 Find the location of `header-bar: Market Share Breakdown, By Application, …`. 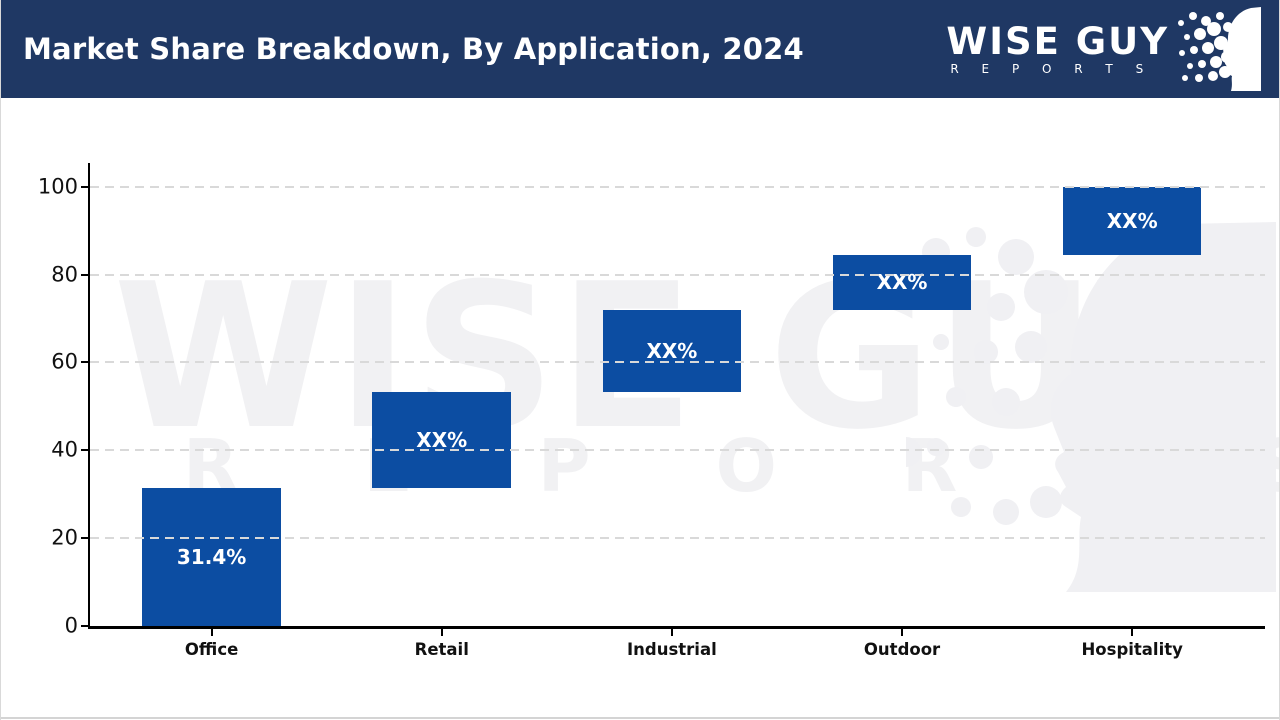

header-bar: Market Share Breakdown, By Application, … is located at coordinates (640, 49).